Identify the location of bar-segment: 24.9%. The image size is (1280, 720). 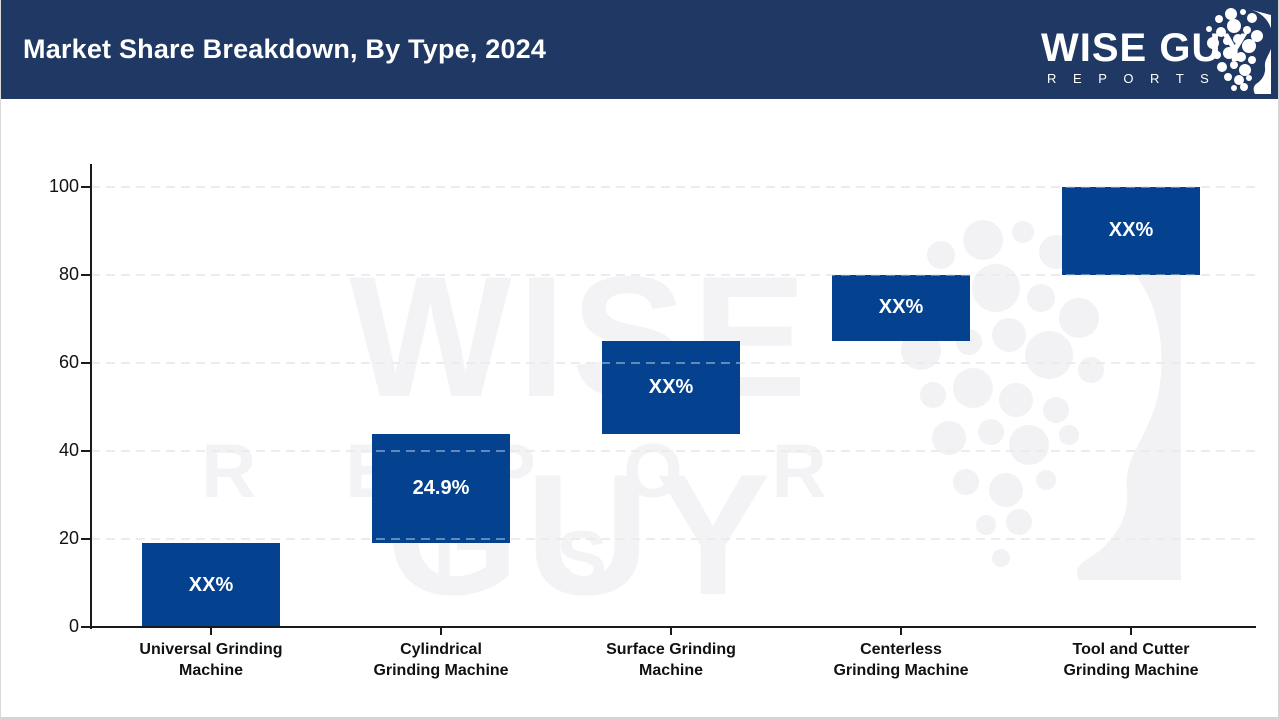
(441, 488).